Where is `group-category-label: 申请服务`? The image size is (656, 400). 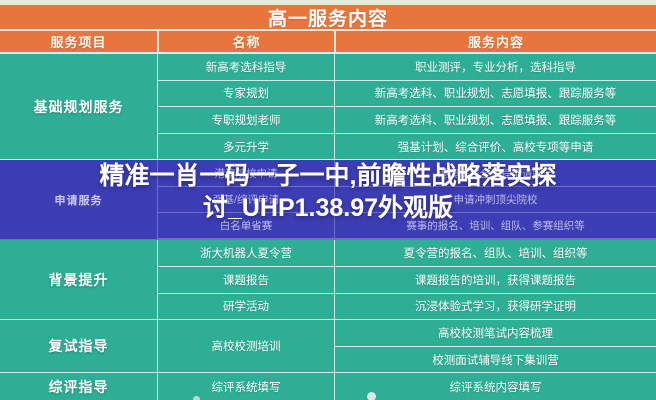 group-category-label: 申请服务 is located at coordinates (78, 200).